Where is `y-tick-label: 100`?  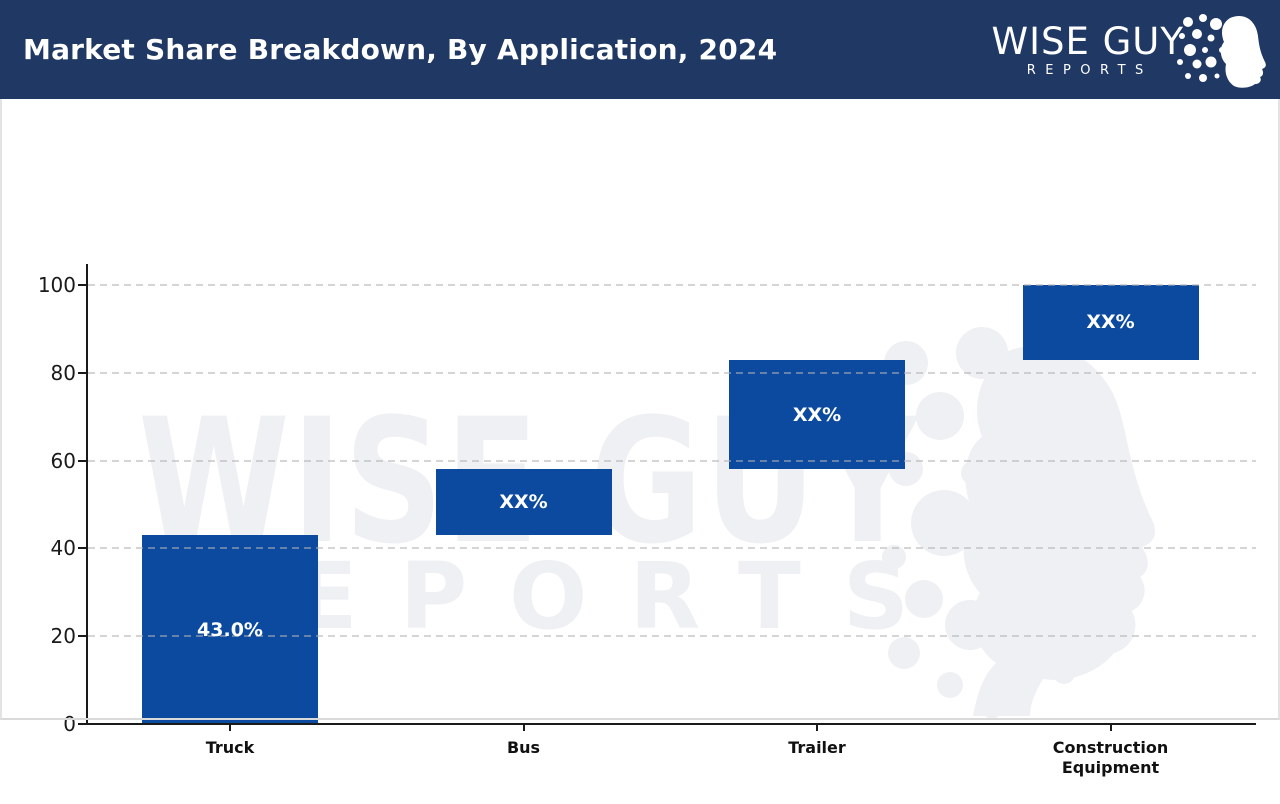
y-tick-label: 100 is located at coordinates (56, 285).